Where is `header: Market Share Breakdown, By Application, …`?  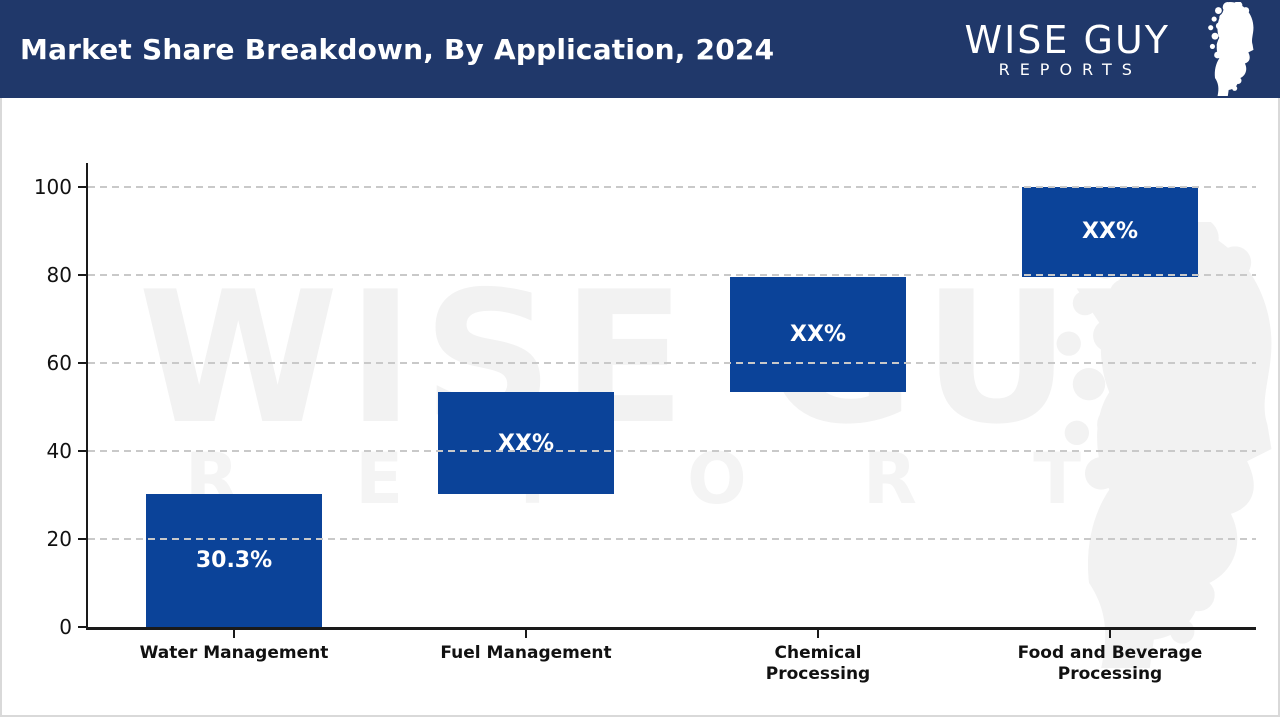
header: Market Share Breakdown, By Application, … is located at coordinates (640, 49).